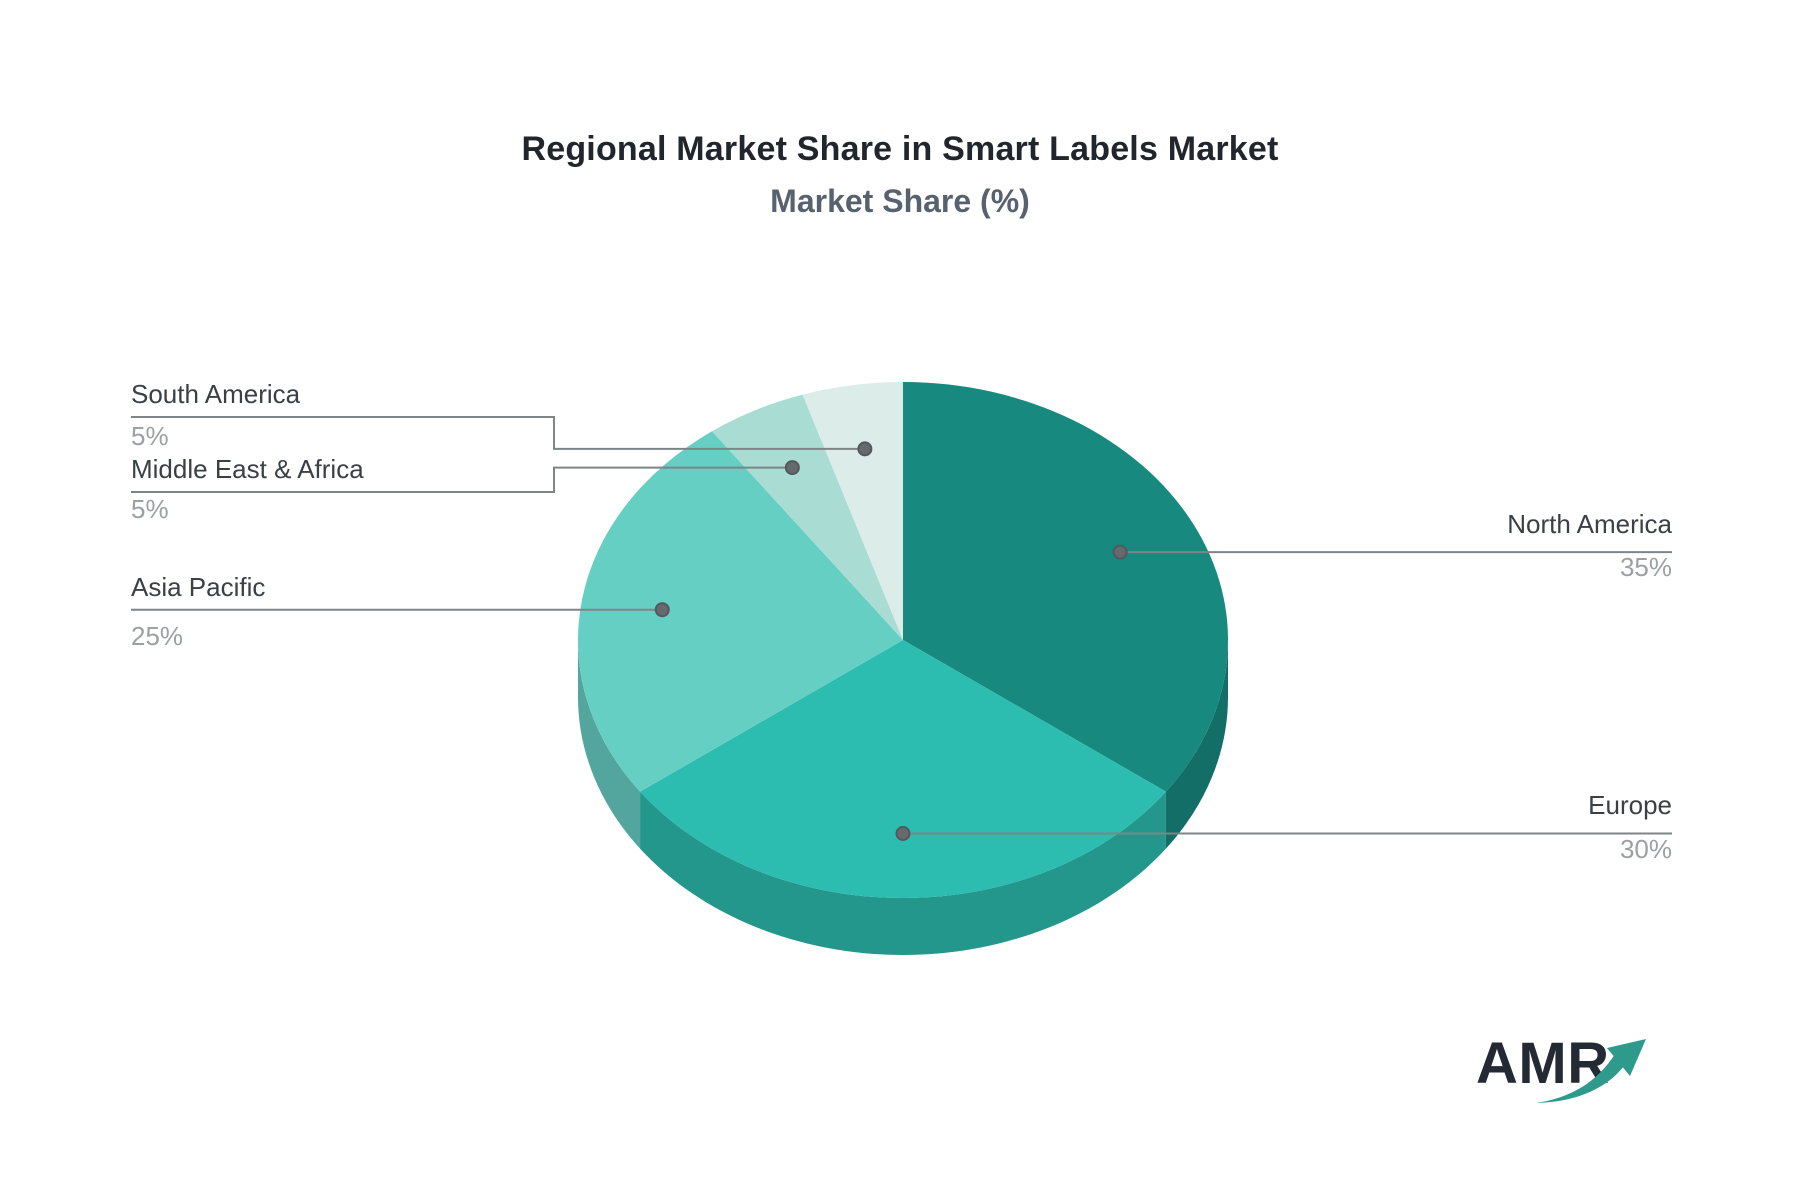 The image size is (1800, 1196). What do you see at coordinates (1591, 1071) in the screenshot?
I see `growth-arrow-icon` at bounding box center [1591, 1071].